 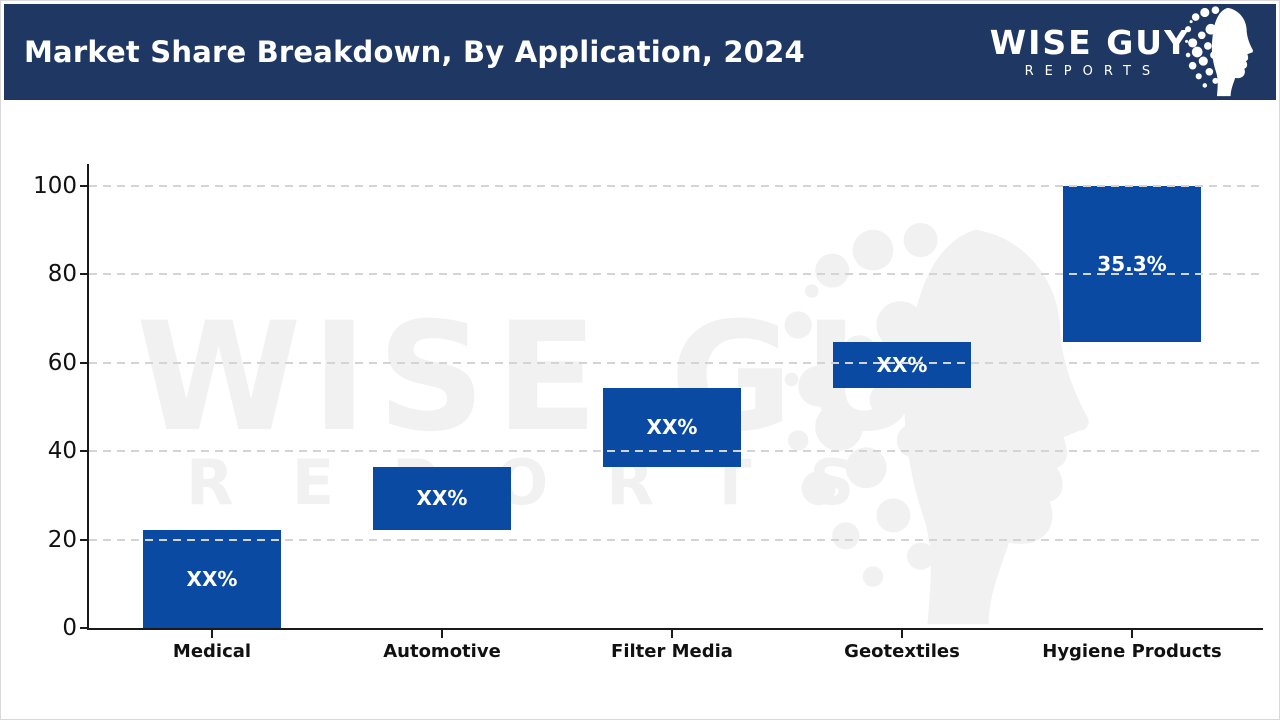 What do you see at coordinates (1220, 52) in the screenshot?
I see `logo-head-icon` at bounding box center [1220, 52].